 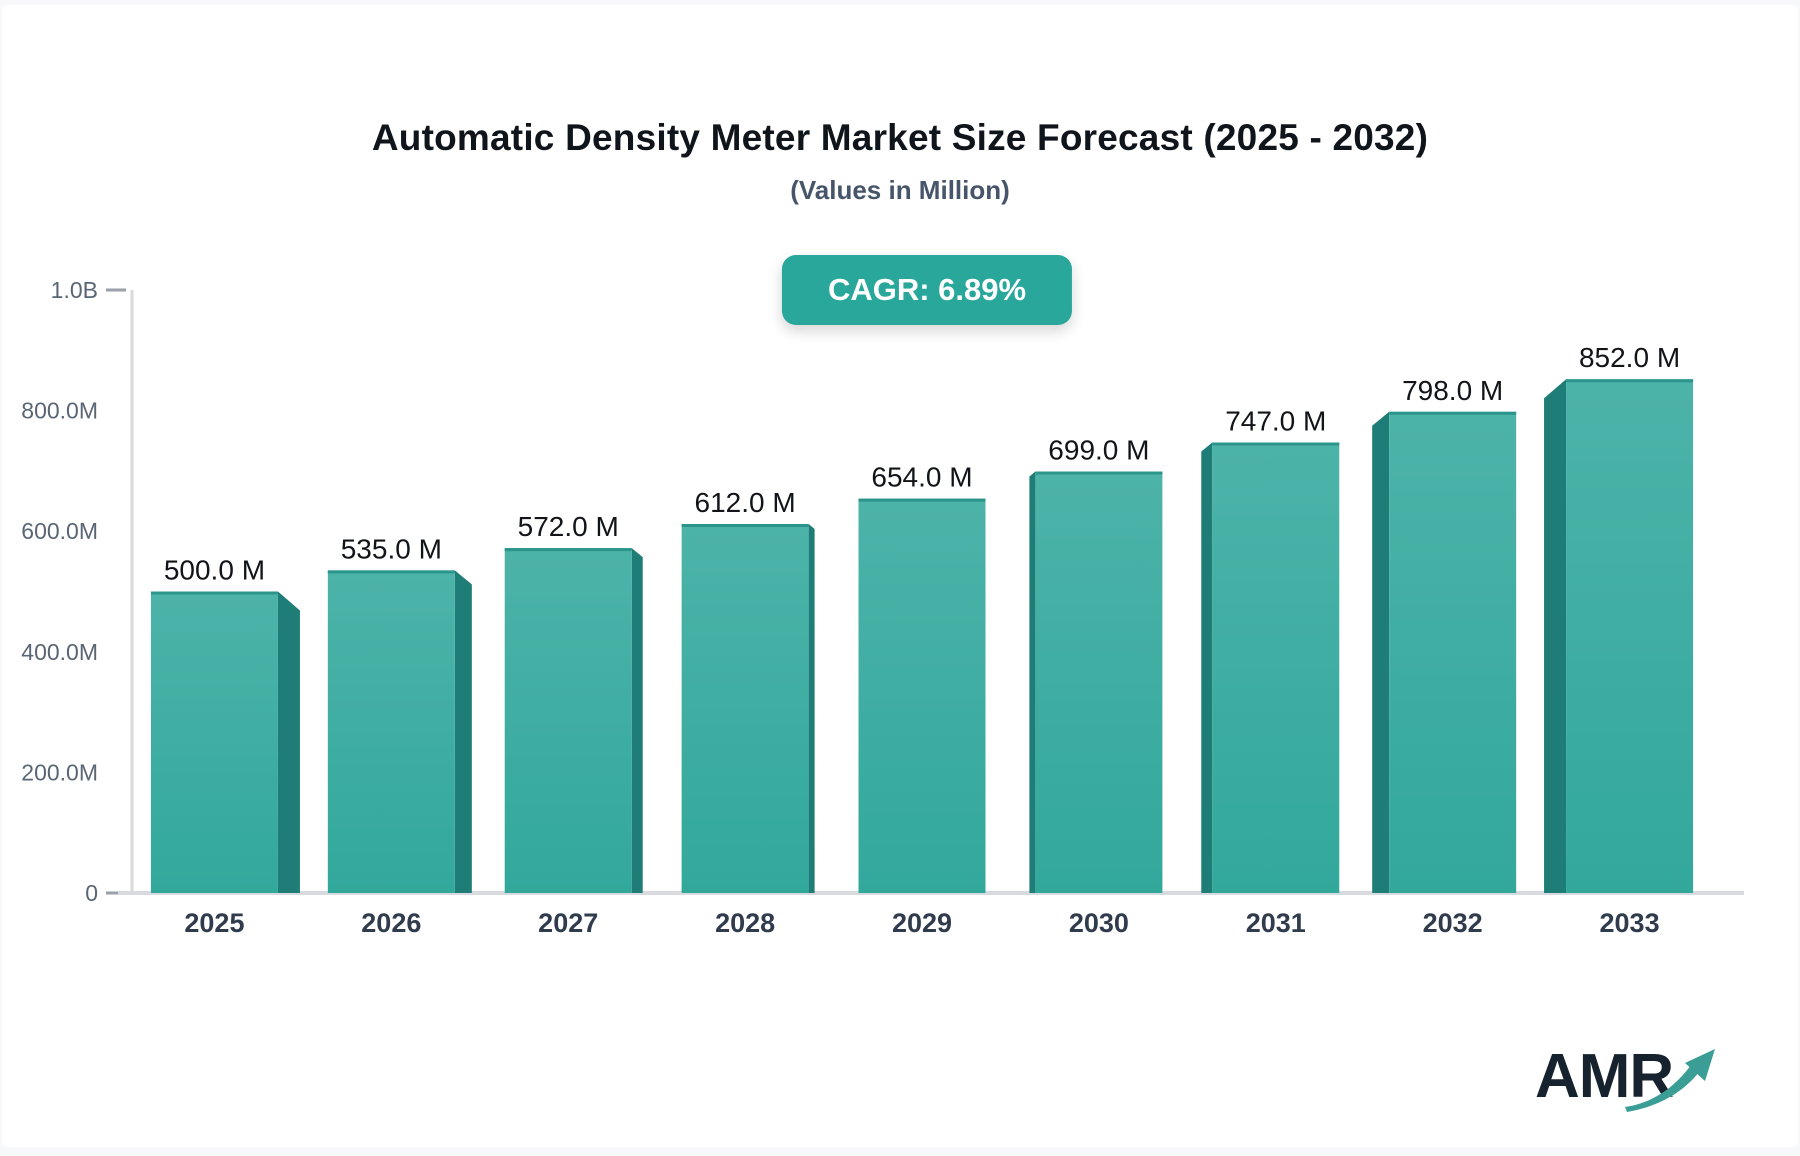 What do you see at coordinates (59, 531) in the screenshot?
I see `y-axis-tick-label: 600.0M` at bounding box center [59, 531].